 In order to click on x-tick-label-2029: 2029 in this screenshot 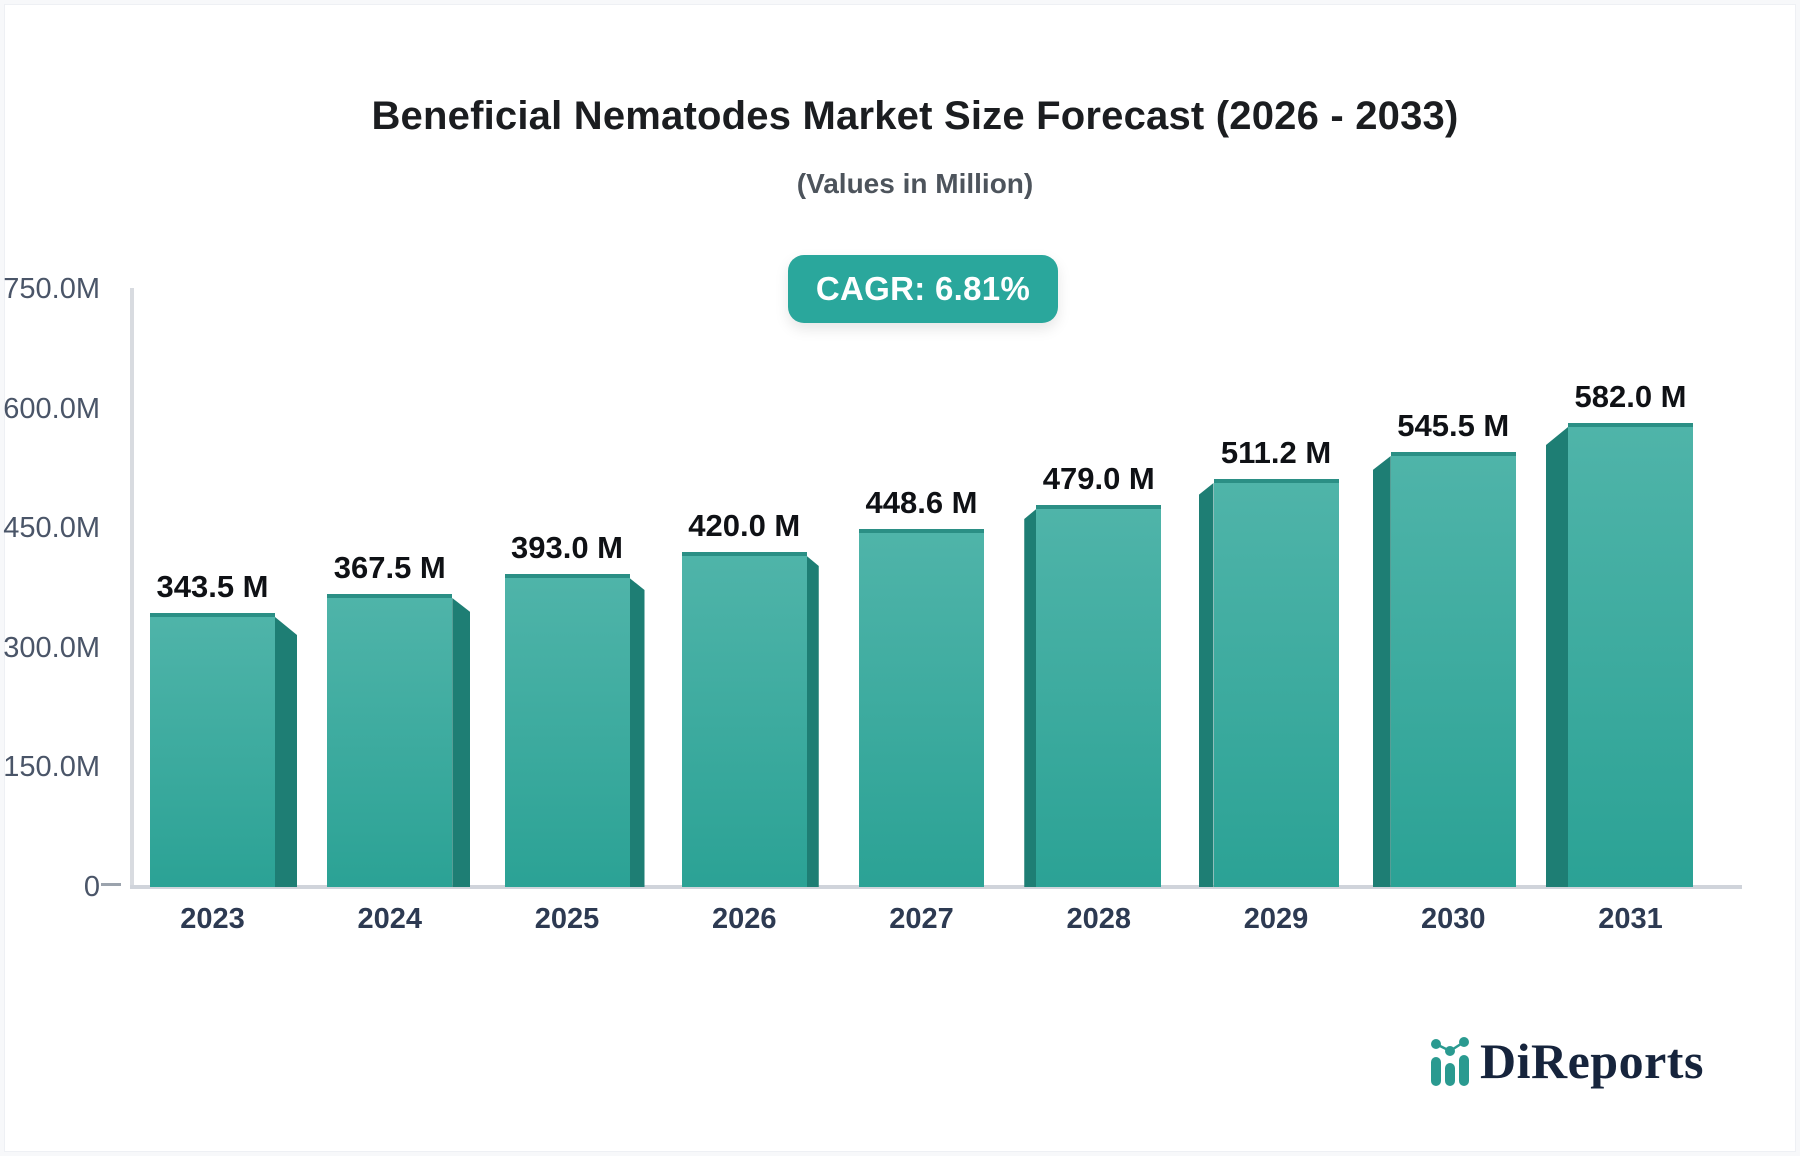, I will do `click(1276, 919)`.